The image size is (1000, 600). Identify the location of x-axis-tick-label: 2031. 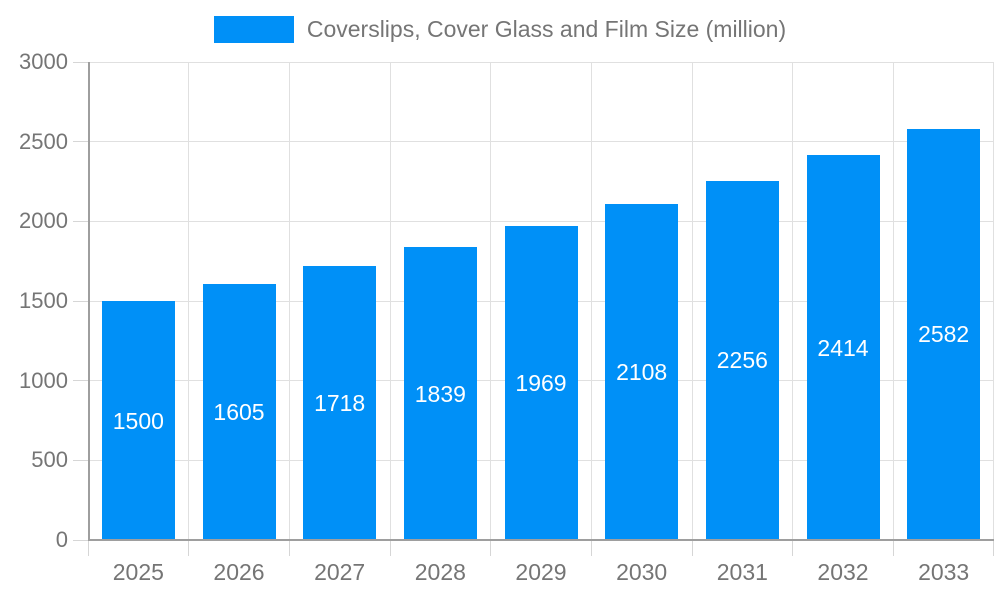
(742, 572).